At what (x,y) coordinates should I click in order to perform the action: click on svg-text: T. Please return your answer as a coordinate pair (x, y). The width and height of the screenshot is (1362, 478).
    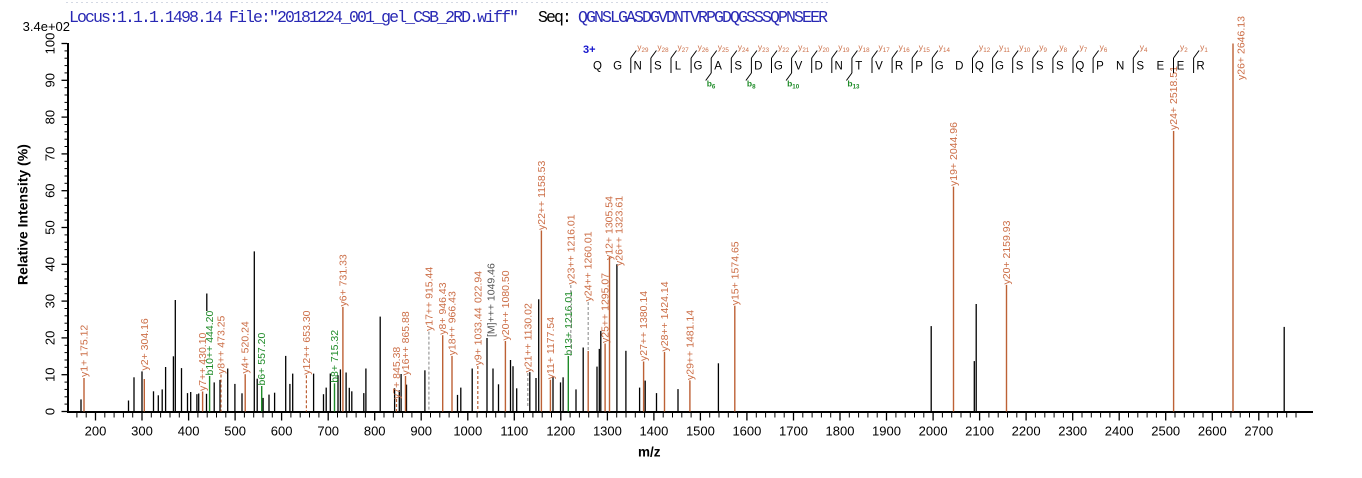
    Looking at the image, I should click on (858, 67).